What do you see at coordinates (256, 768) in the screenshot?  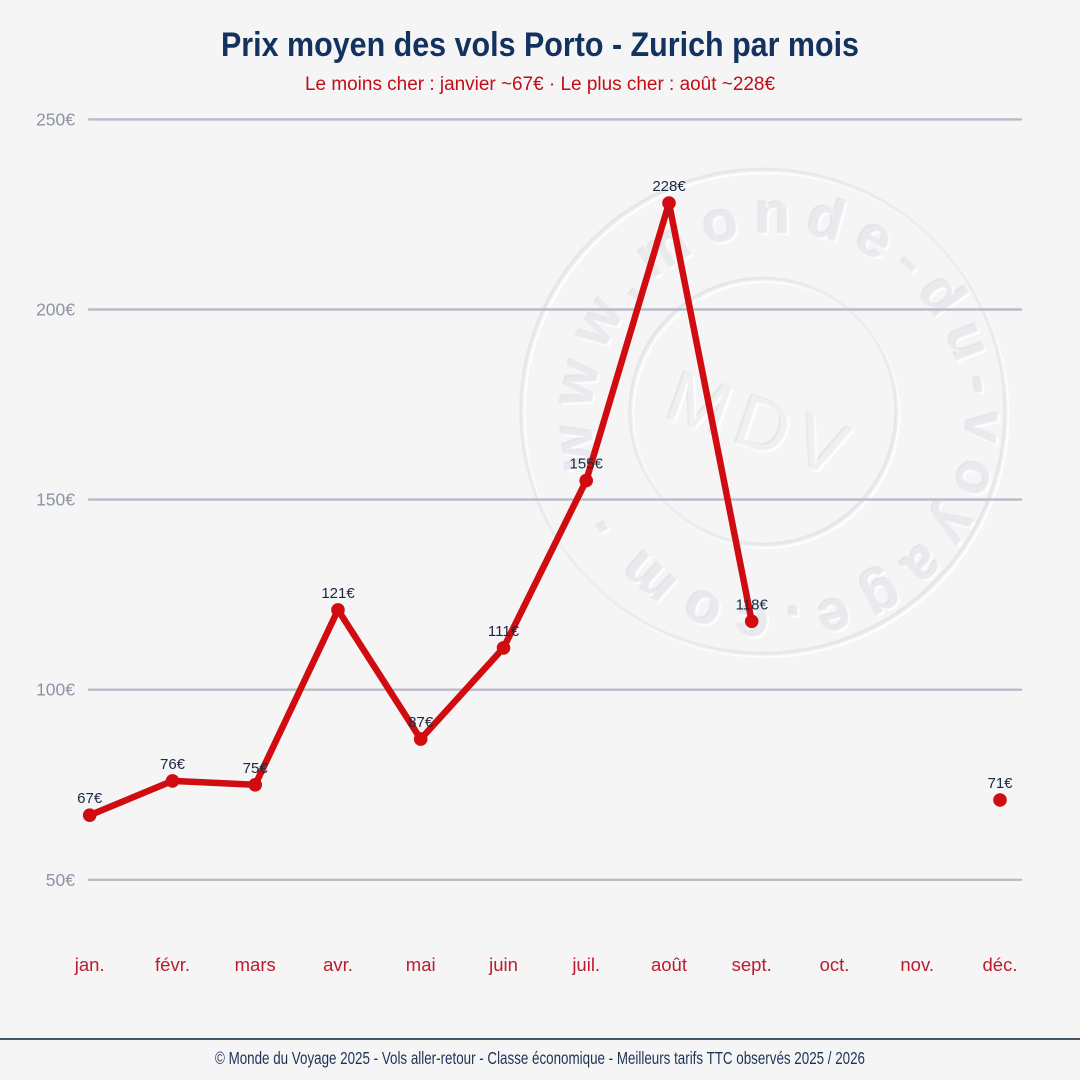 I see `svg-text: 75€` at bounding box center [256, 768].